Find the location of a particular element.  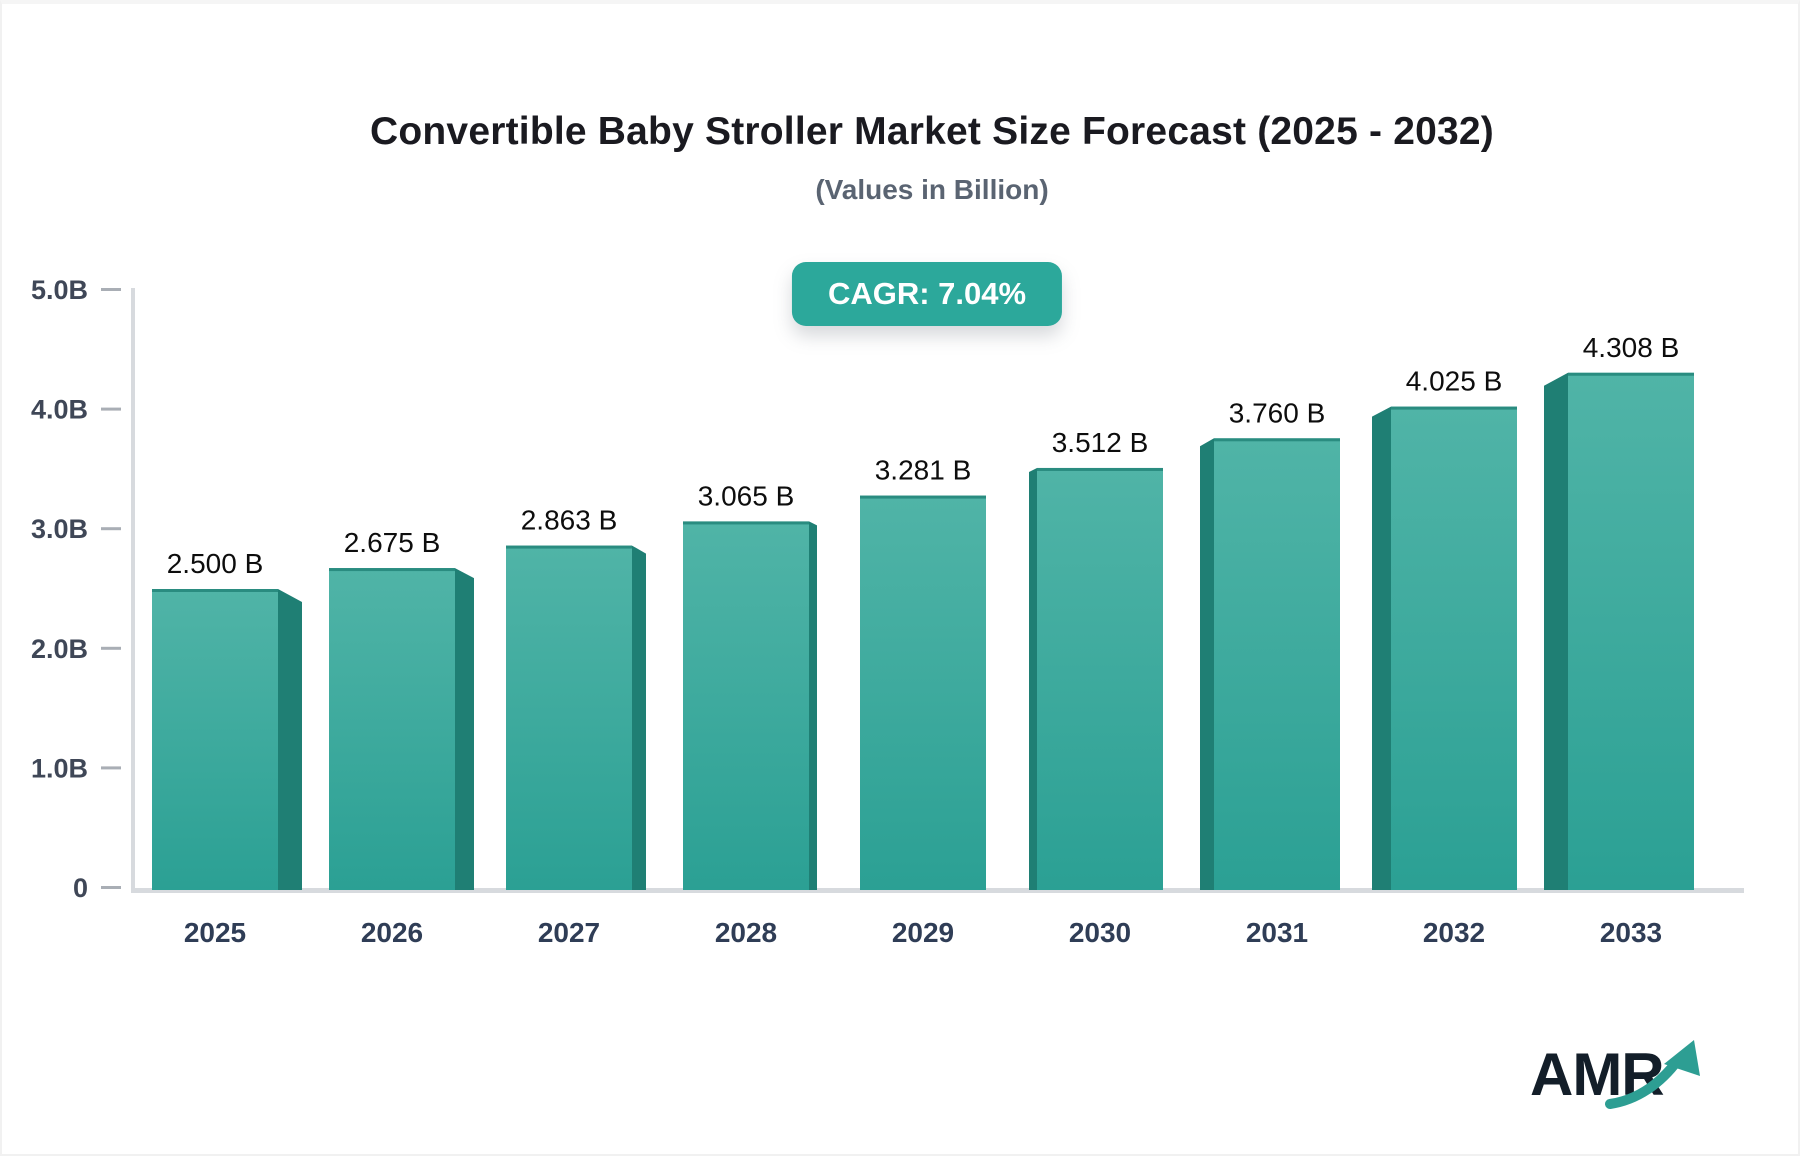

bar-value-label: 2.500 B is located at coordinates (215, 563).